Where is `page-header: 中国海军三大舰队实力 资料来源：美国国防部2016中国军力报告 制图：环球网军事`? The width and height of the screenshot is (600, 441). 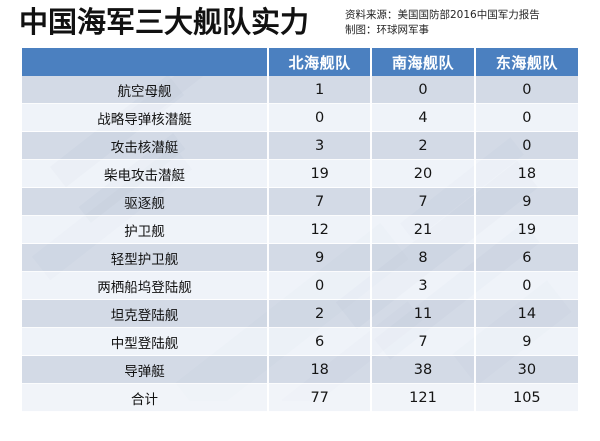 page-header: 中国海军三大舰队实力 资料来源：美国国防部2016中国军力报告 制图：环球网军事 is located at coordinates (300, 23).